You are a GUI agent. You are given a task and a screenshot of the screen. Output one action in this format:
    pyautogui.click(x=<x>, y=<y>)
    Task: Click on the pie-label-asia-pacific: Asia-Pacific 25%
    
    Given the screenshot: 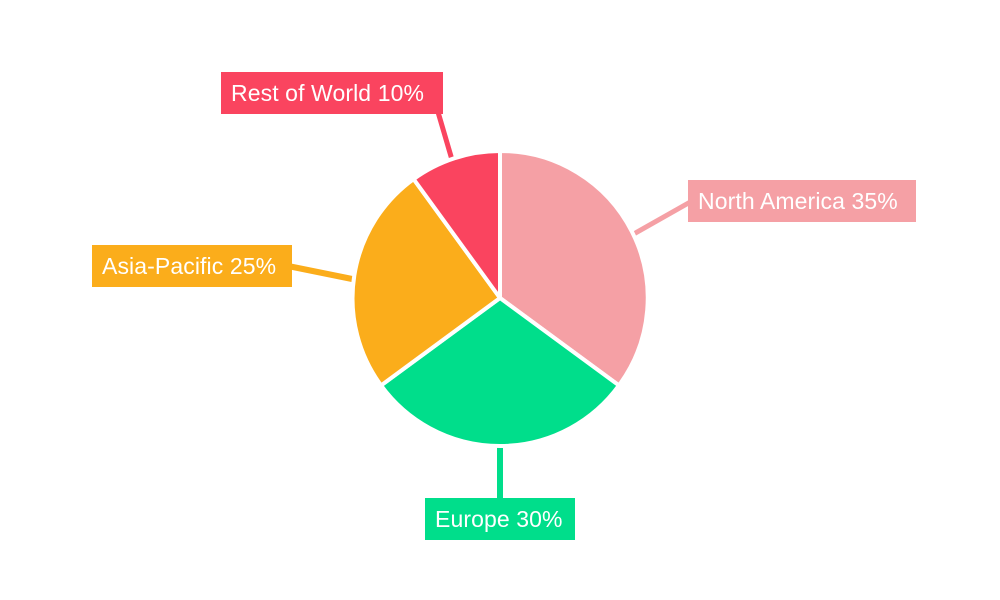 What is the action you would take?
    pyautogui.click(x=192, y=266)
    